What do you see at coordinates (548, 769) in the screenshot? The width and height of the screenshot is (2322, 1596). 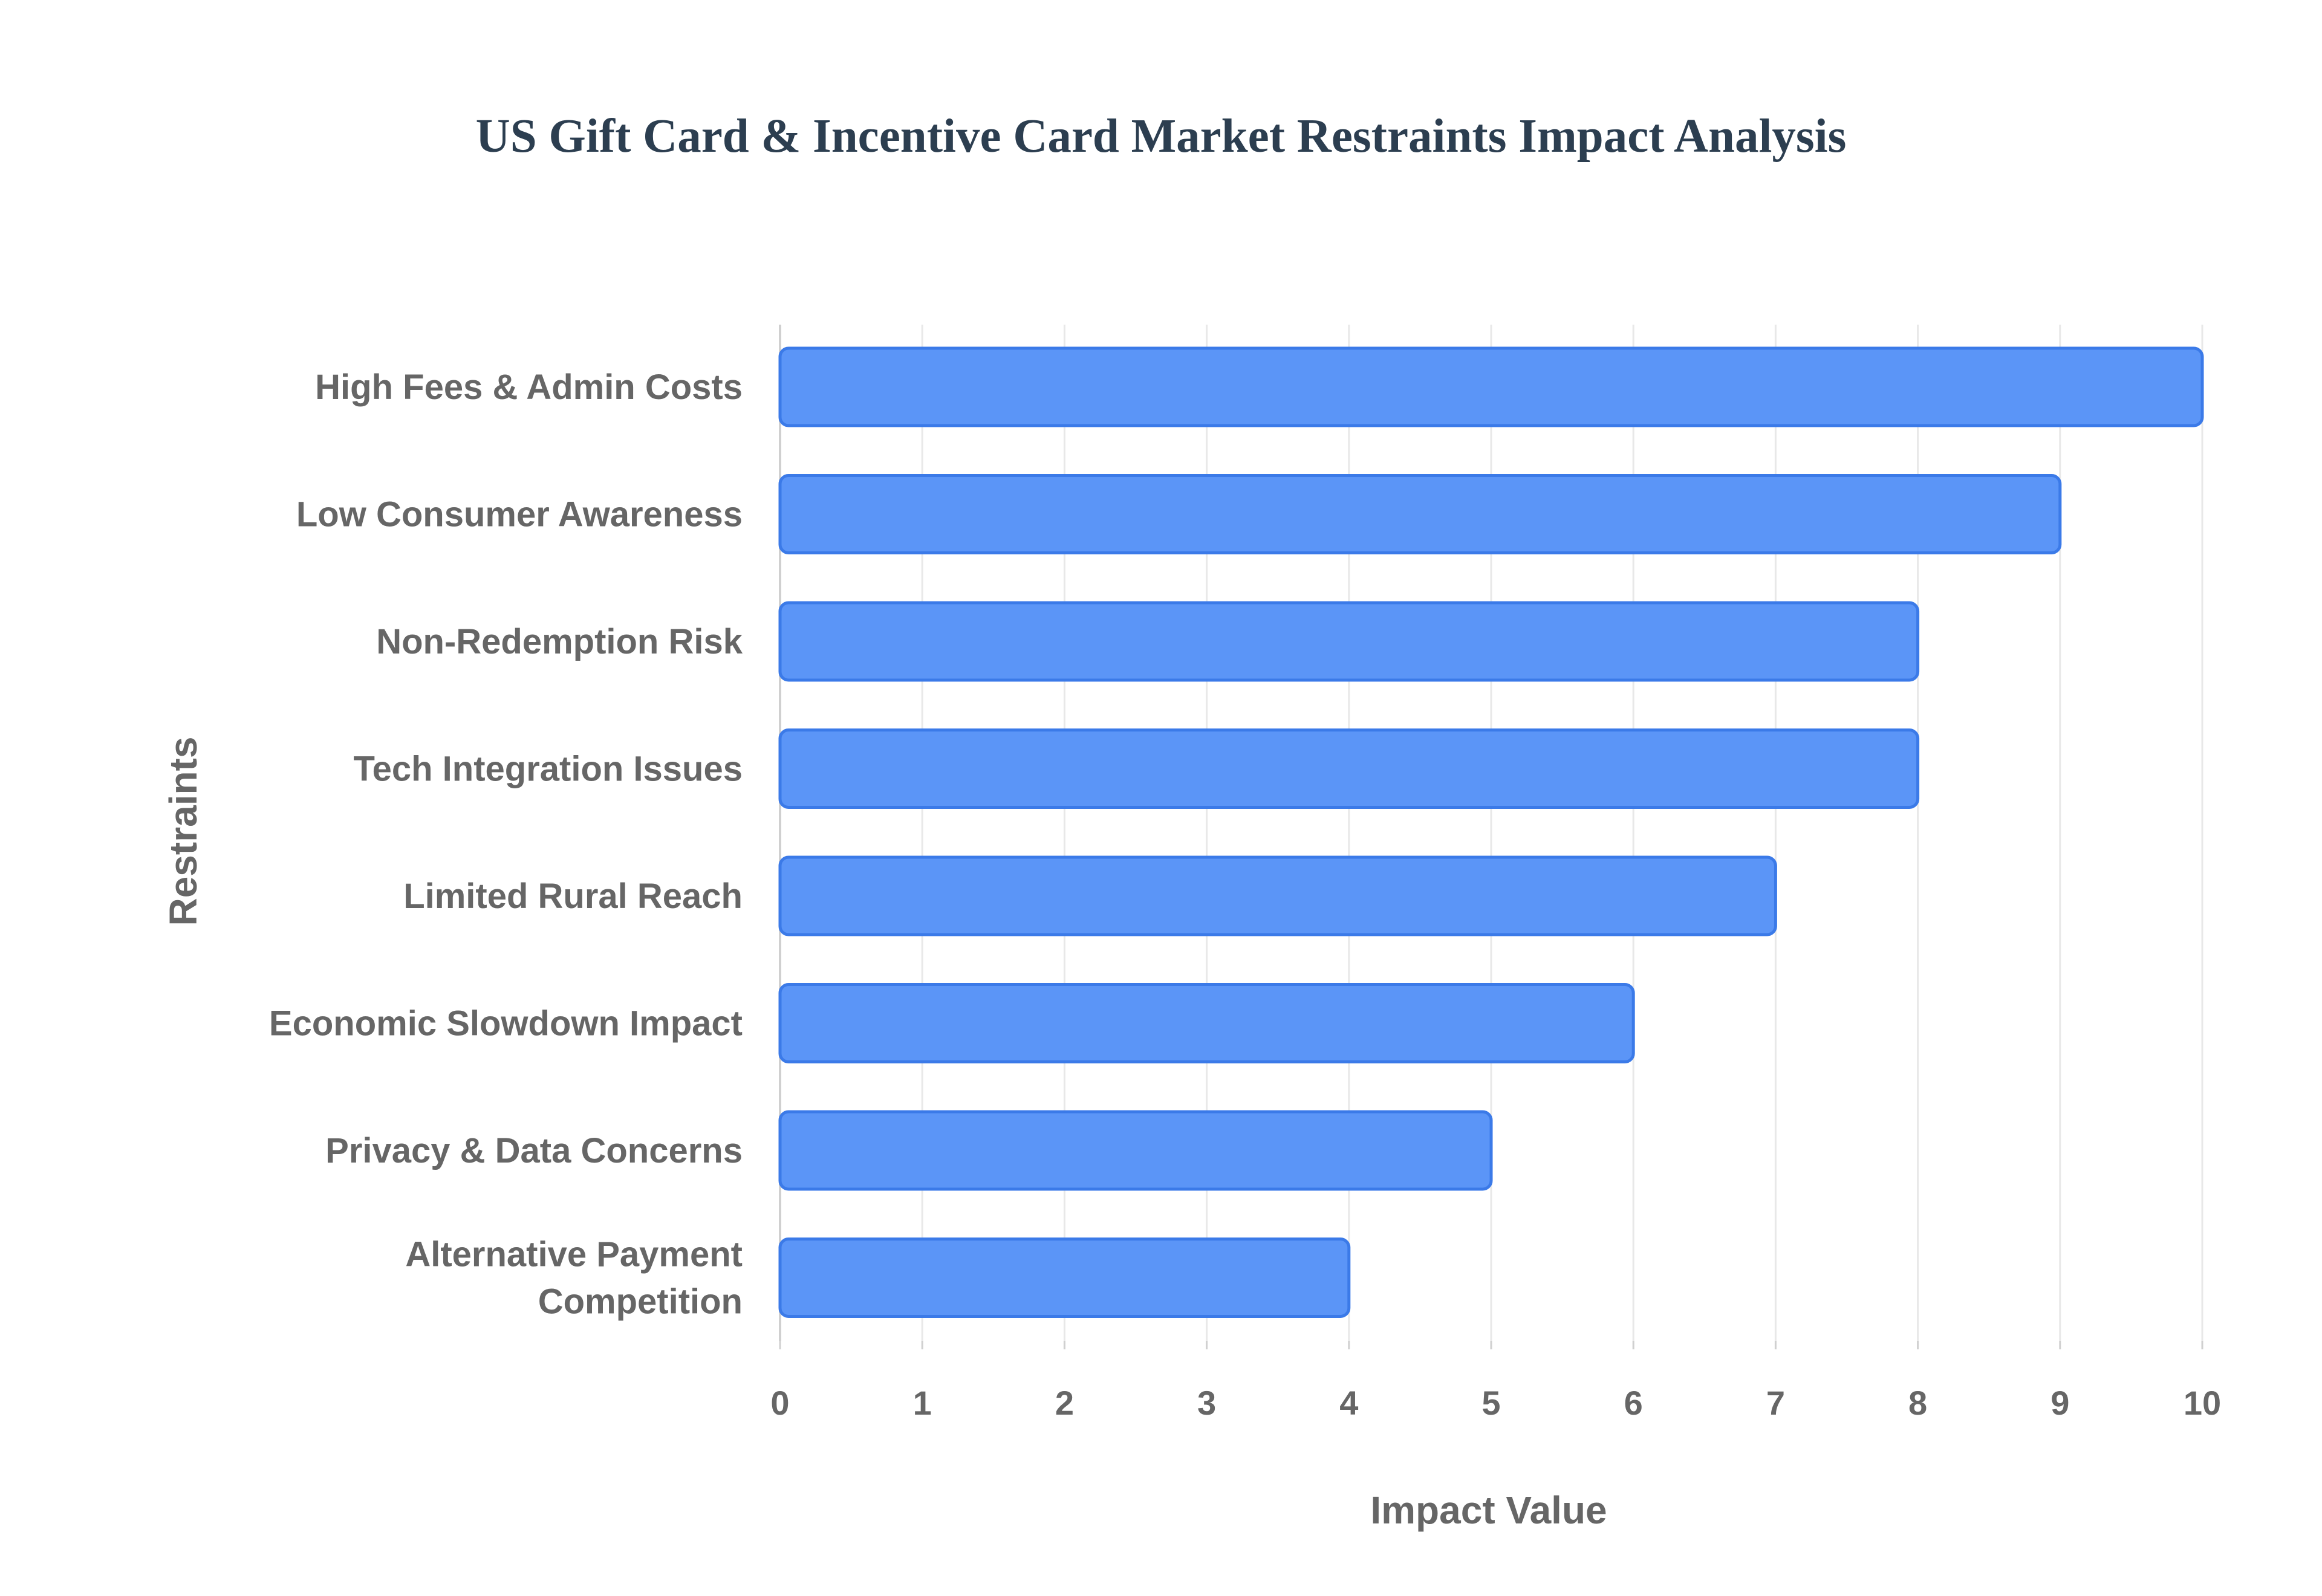 I see `category-label: Tech Integration Issues` at bounding box center [548, 769].